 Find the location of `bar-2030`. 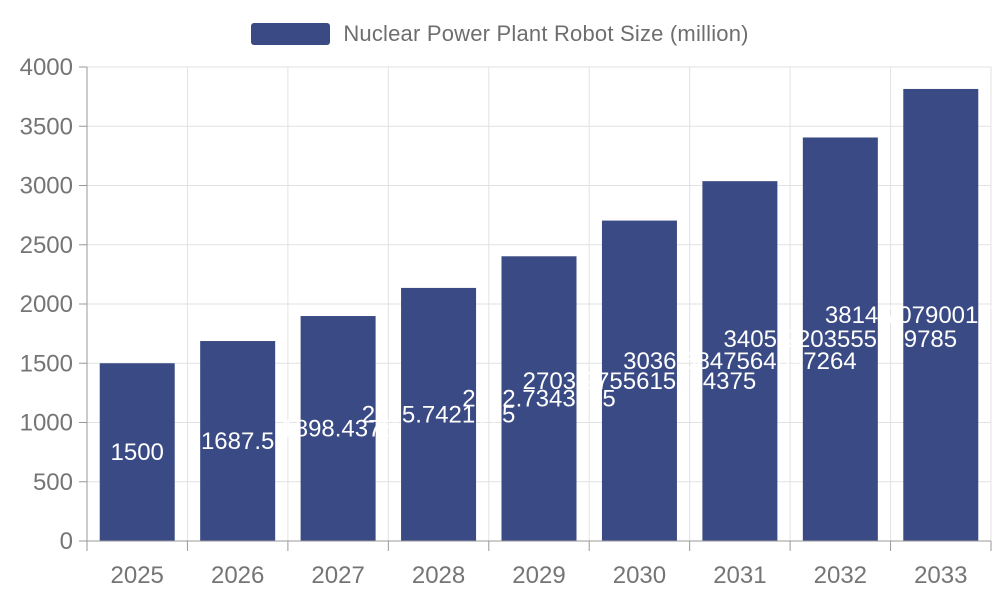

bar-2030 is located at coordinates (639, 380).